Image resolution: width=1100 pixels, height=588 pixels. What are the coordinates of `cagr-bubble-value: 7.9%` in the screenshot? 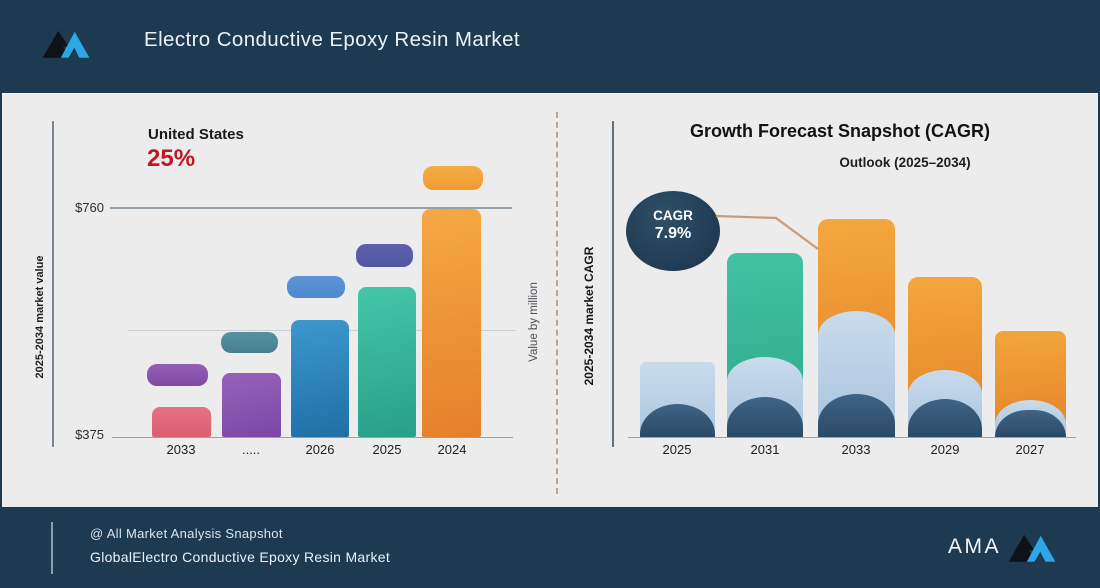 It's located at (673, 233).